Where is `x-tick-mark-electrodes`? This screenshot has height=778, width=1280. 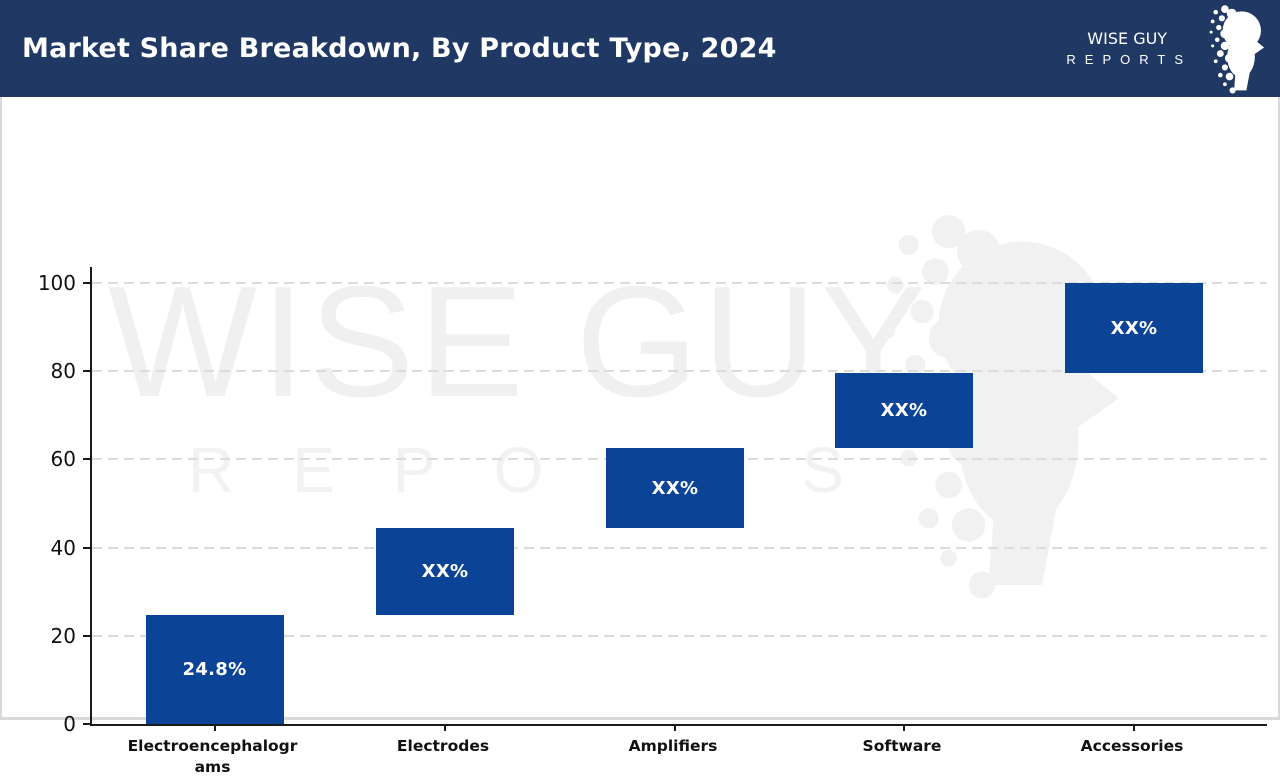 x-tick-mark-electrodes is located at coordinates (445, 727).